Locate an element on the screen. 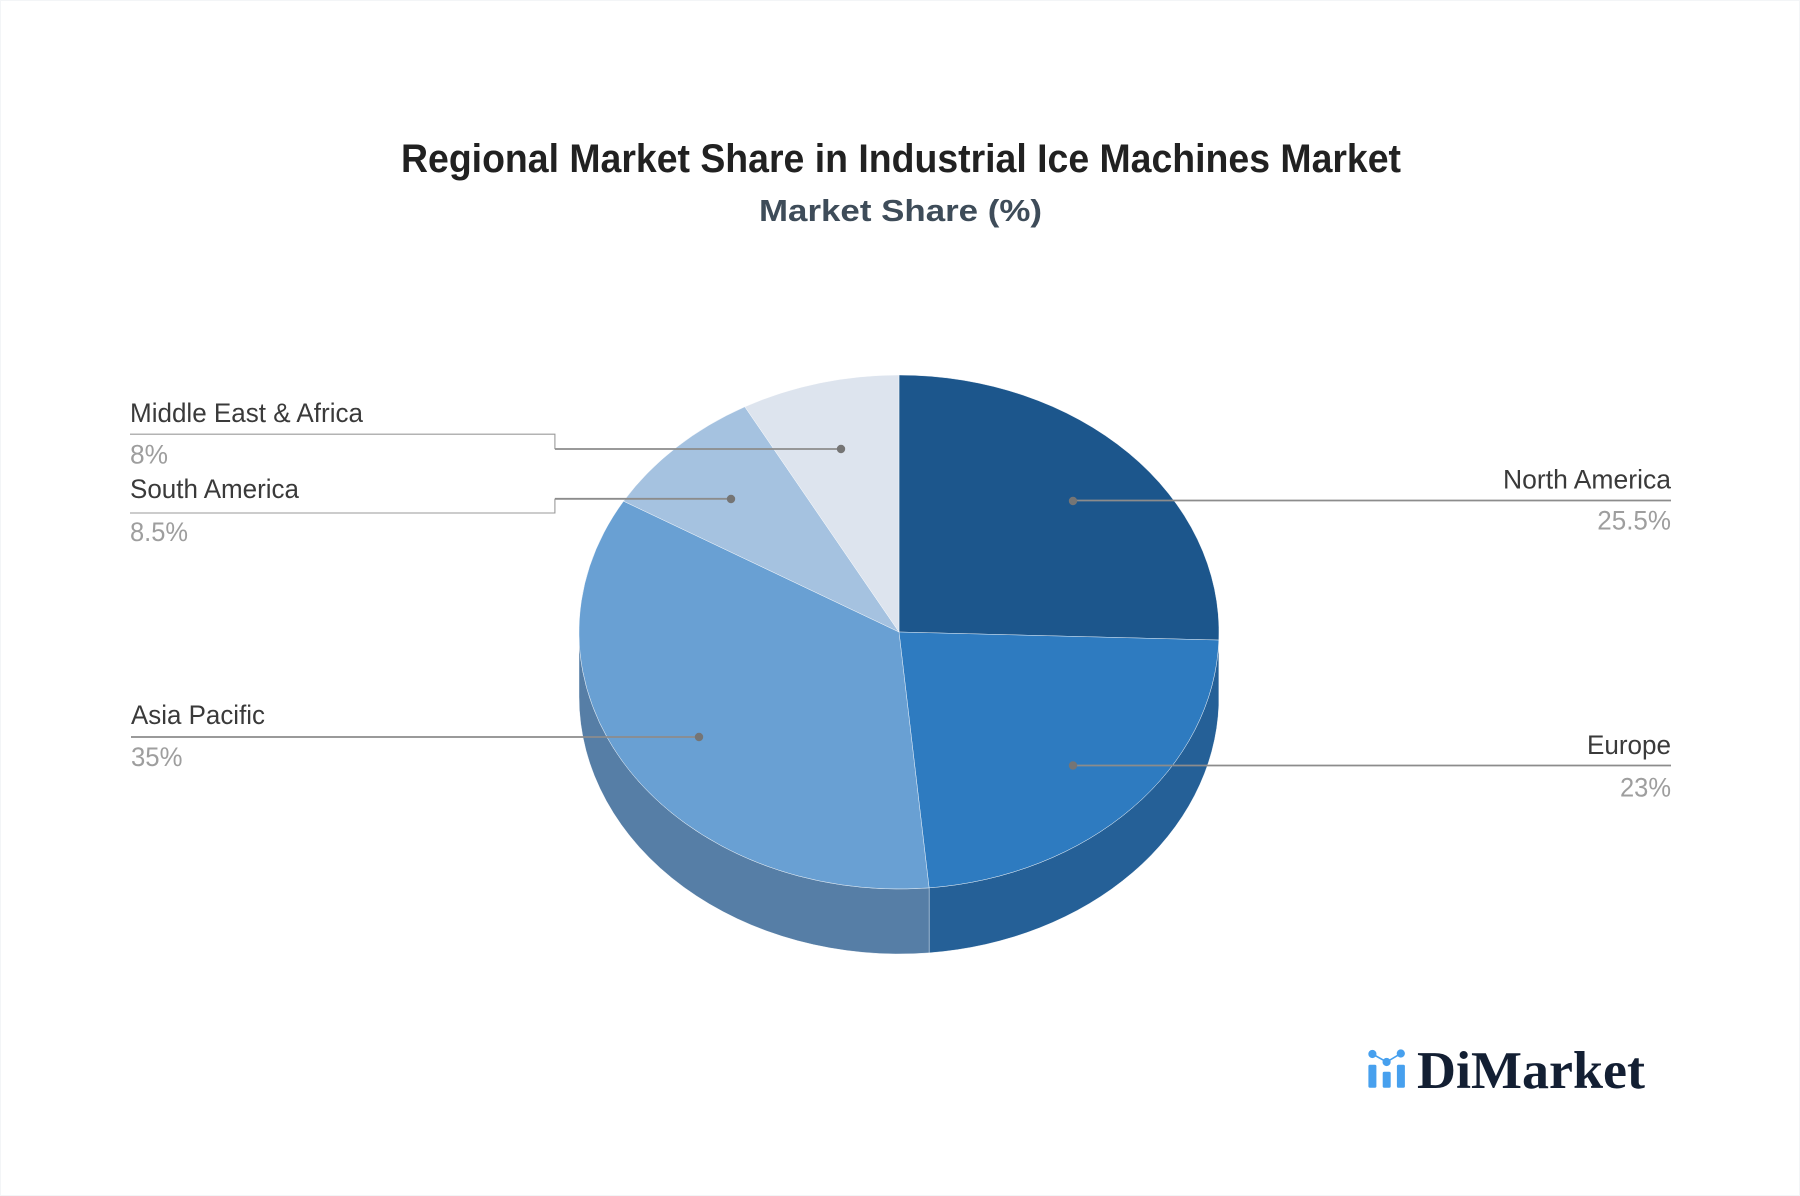 The image size is (1800, 1196). svg-text: DiMarket is located at coordinates (1531, 1071).